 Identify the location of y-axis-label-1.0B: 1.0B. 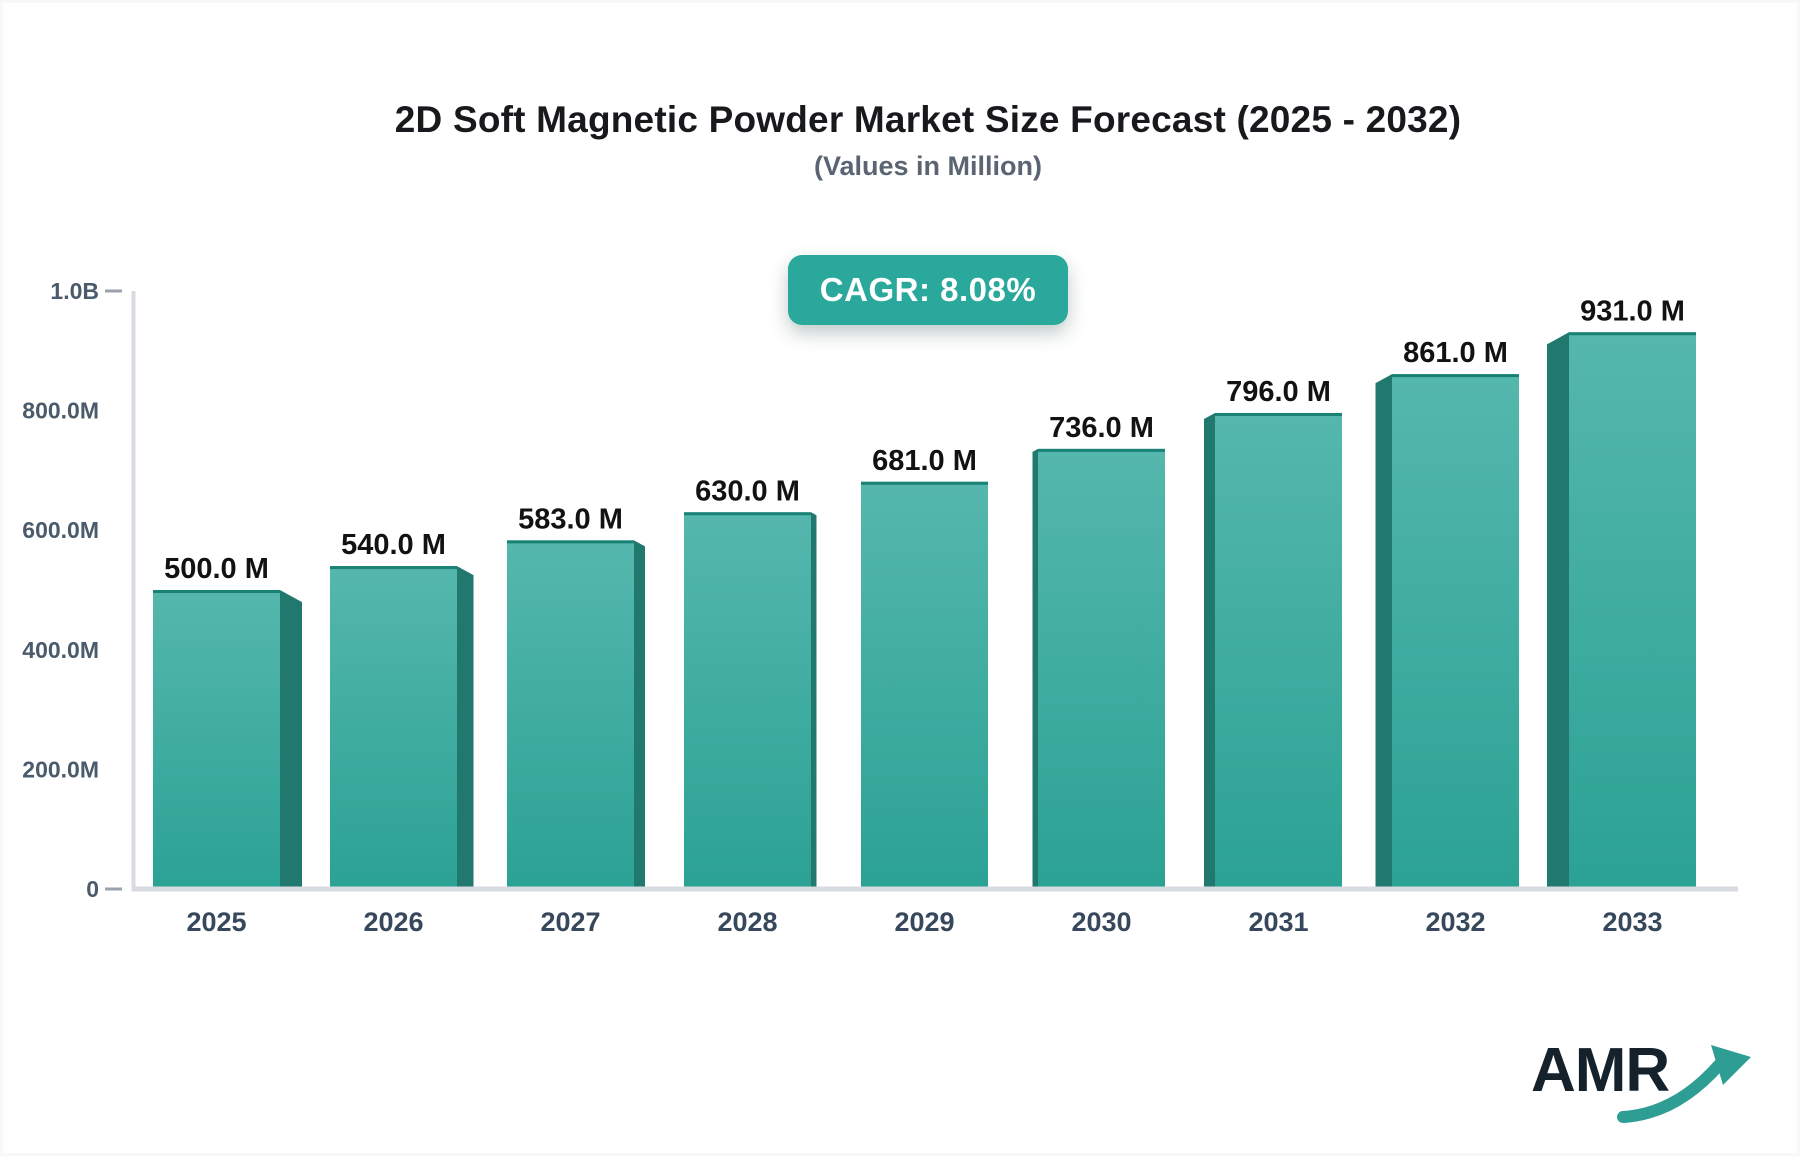
(74, 291).